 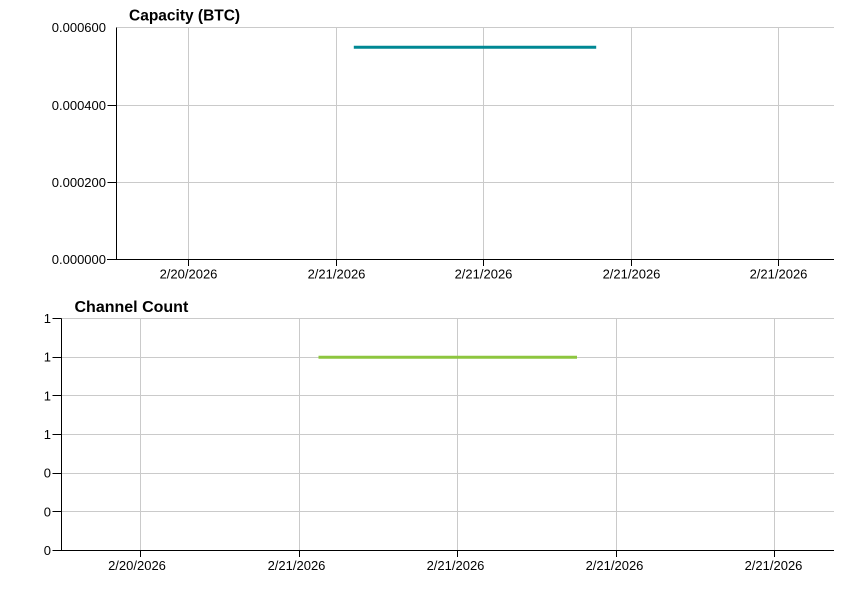 What do you see at coordinates (79, 27) in the screenshot?
I see `svg-text: 0.000600` at bounding box center [79, 27].